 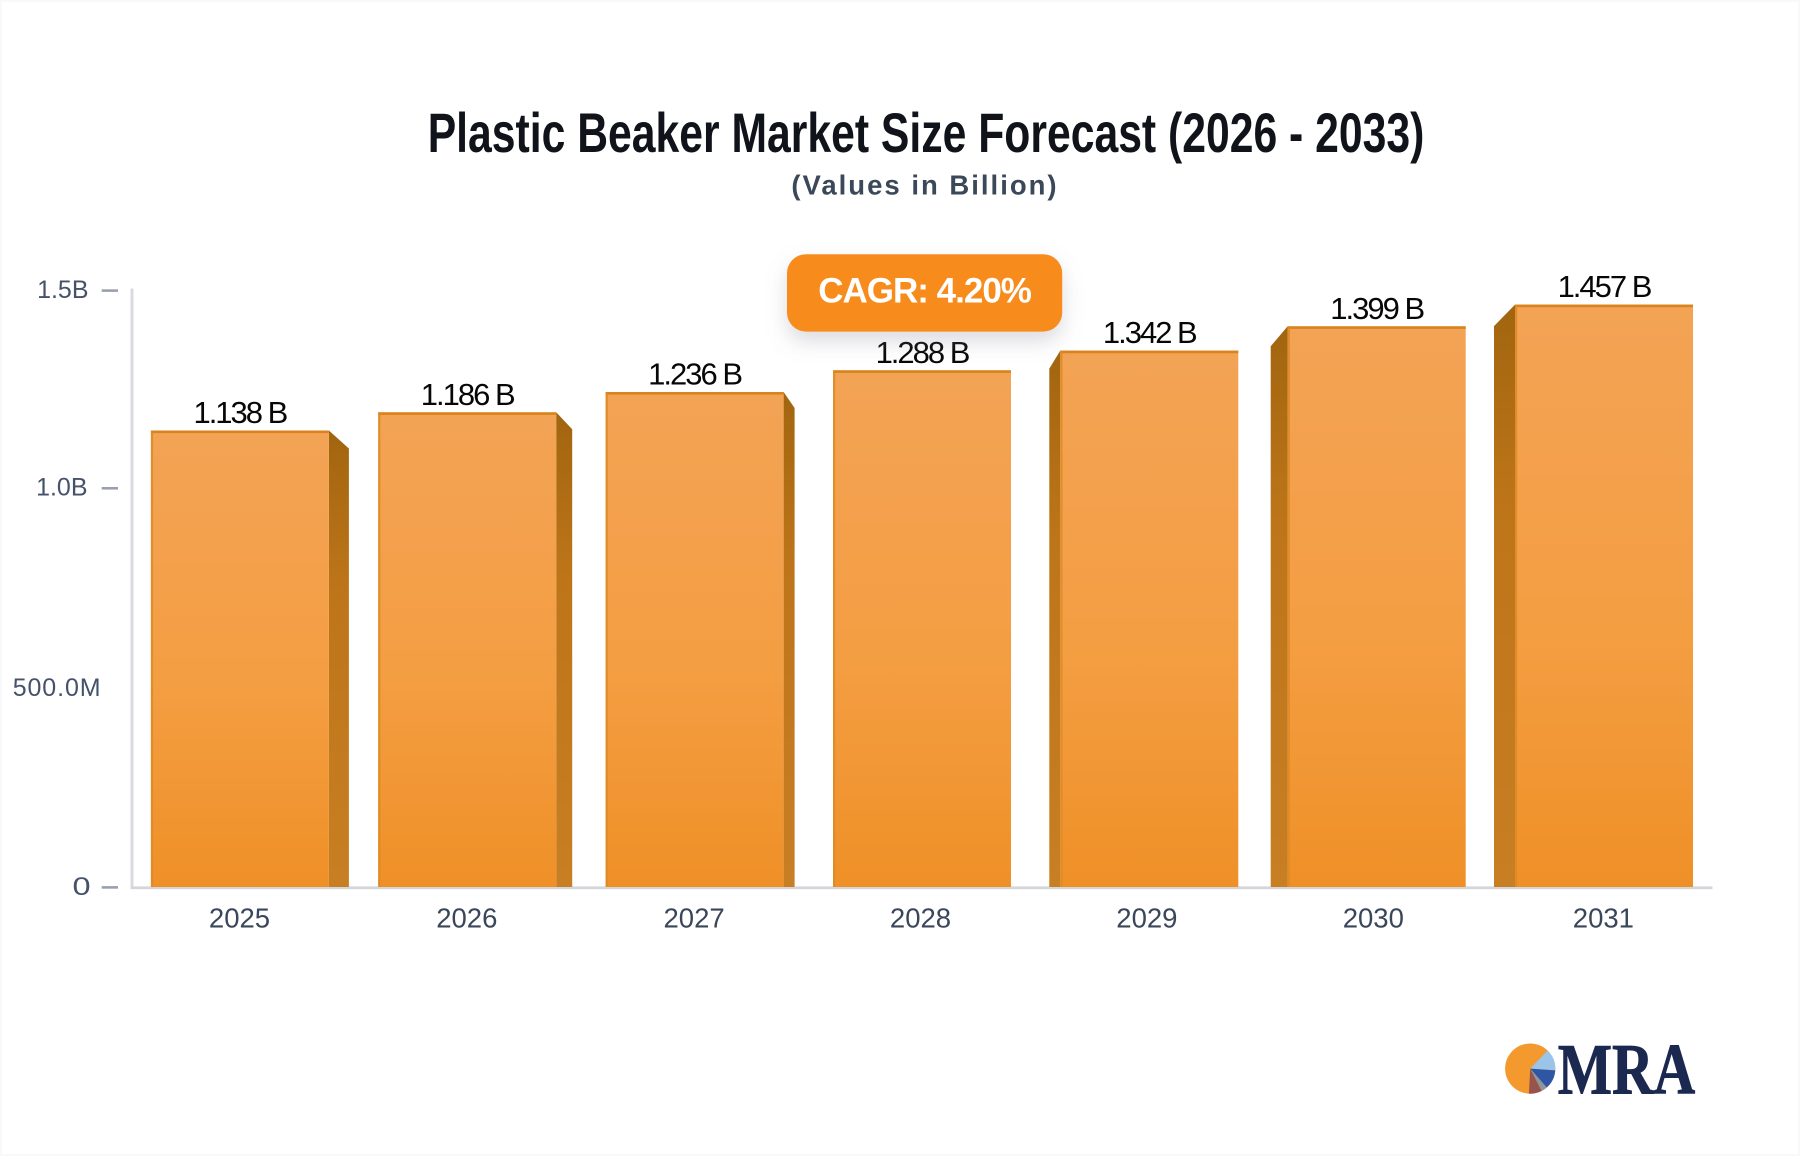 What do you see at coordinates (923, 352) in the screenshot?
I see `svg-text: 1.288 B` at bounding box center [923, 352].